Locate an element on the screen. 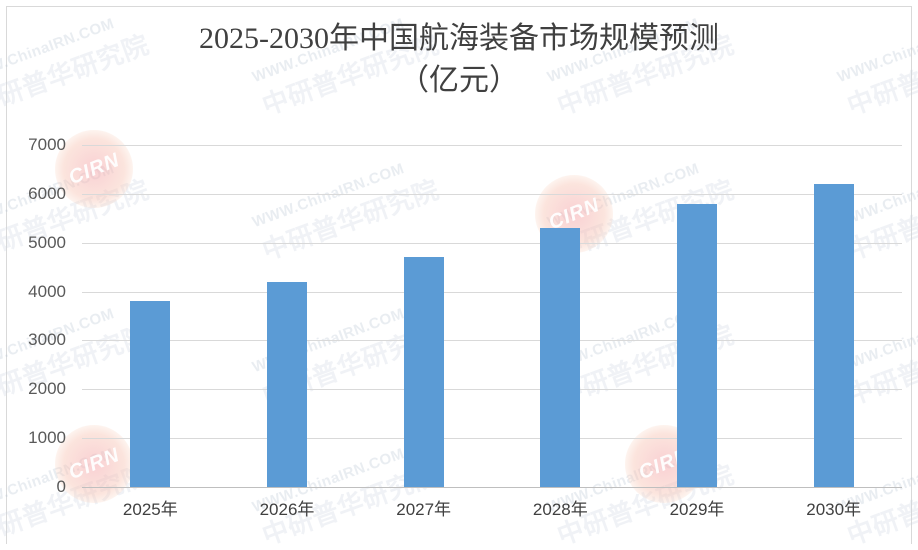  chart-title-line1: 2025-2030年中国航海装备市场规模预测 is located at coordinates (459, 38).